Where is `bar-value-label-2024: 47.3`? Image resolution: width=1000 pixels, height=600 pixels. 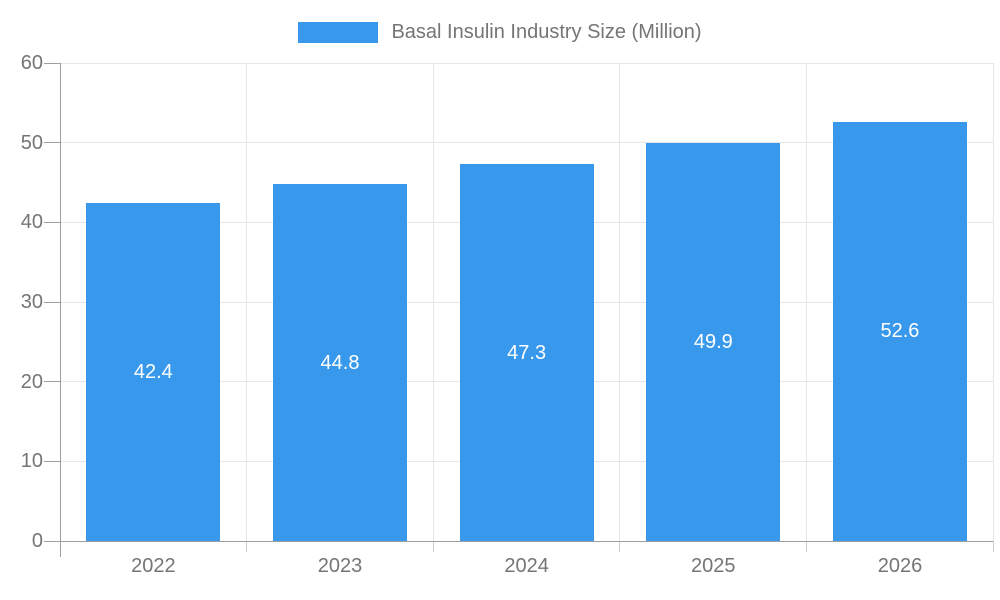 bar-value-label-2024: 47.3 is located at coordinates (527, 352).